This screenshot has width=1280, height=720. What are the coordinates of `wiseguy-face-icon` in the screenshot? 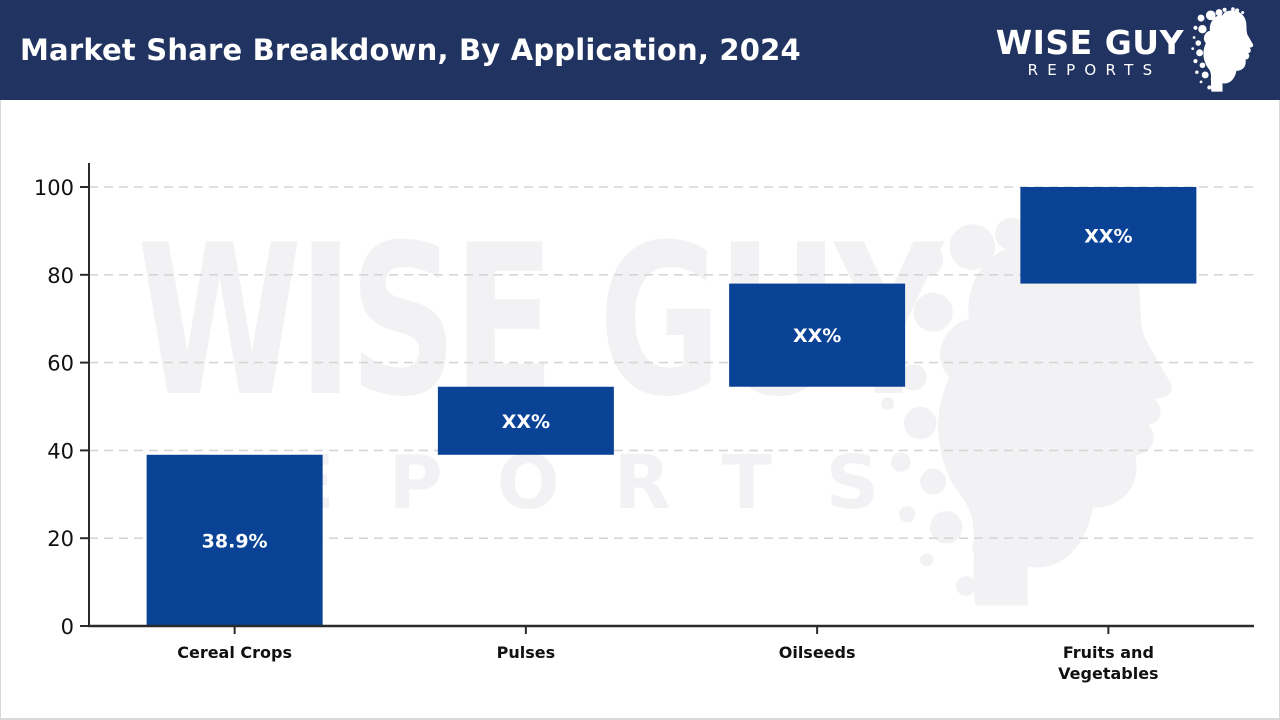 It's located at (1222, 49).